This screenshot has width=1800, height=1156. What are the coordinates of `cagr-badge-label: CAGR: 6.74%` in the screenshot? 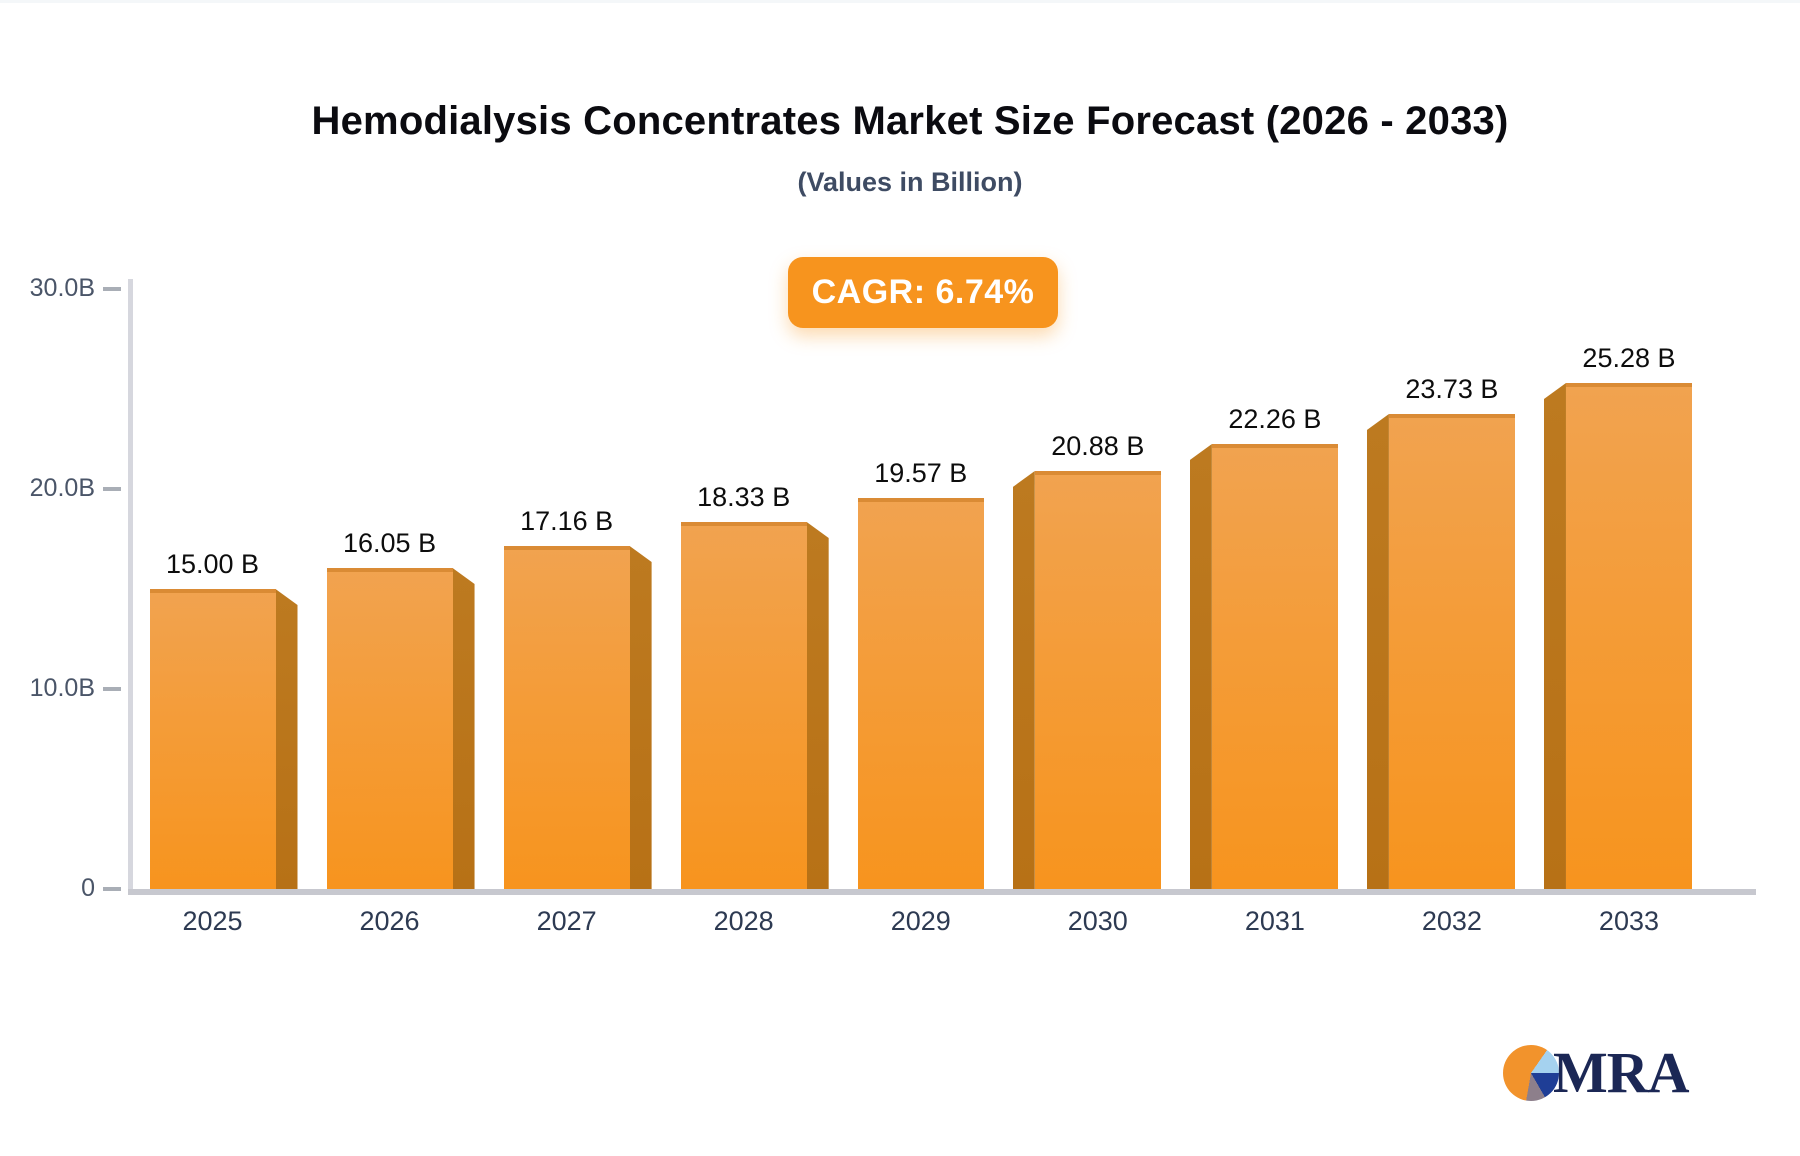 It's located at (923, 292).